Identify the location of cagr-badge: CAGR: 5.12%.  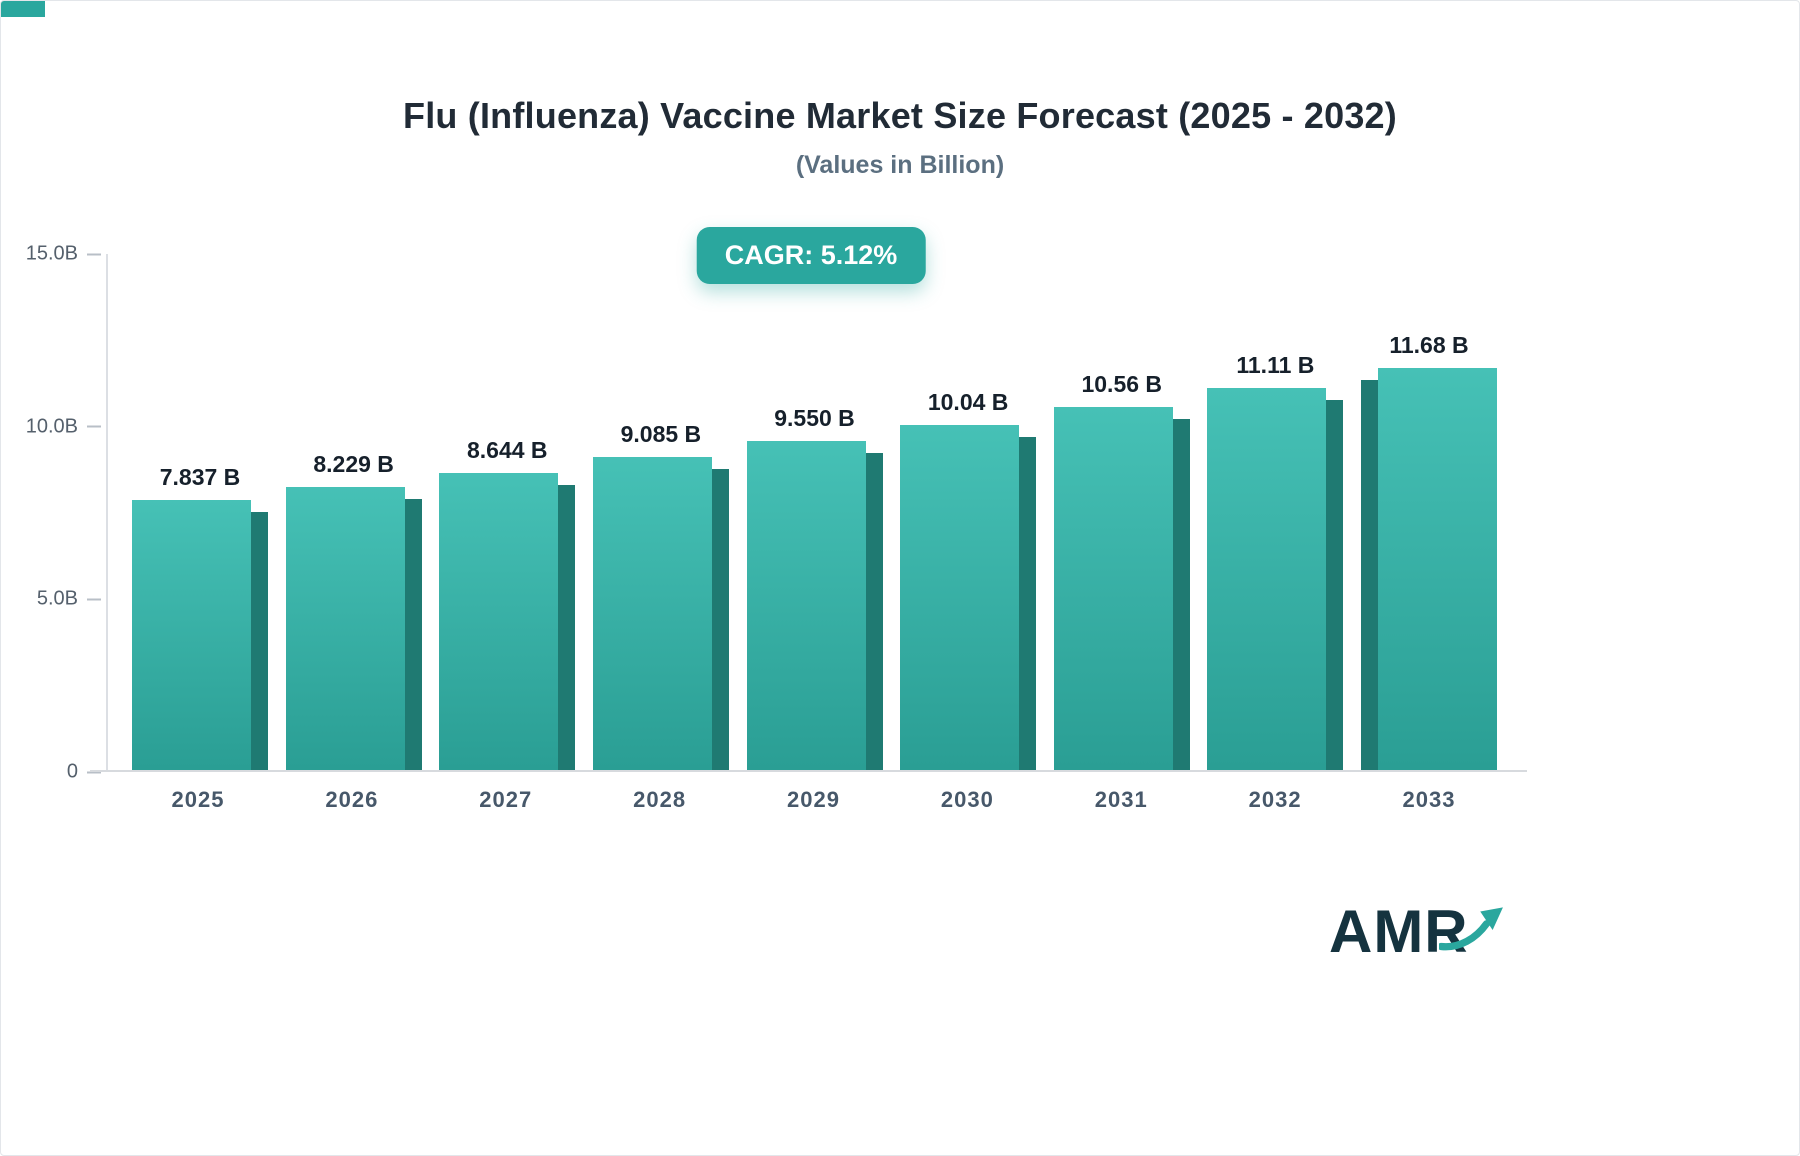
(811, 255).